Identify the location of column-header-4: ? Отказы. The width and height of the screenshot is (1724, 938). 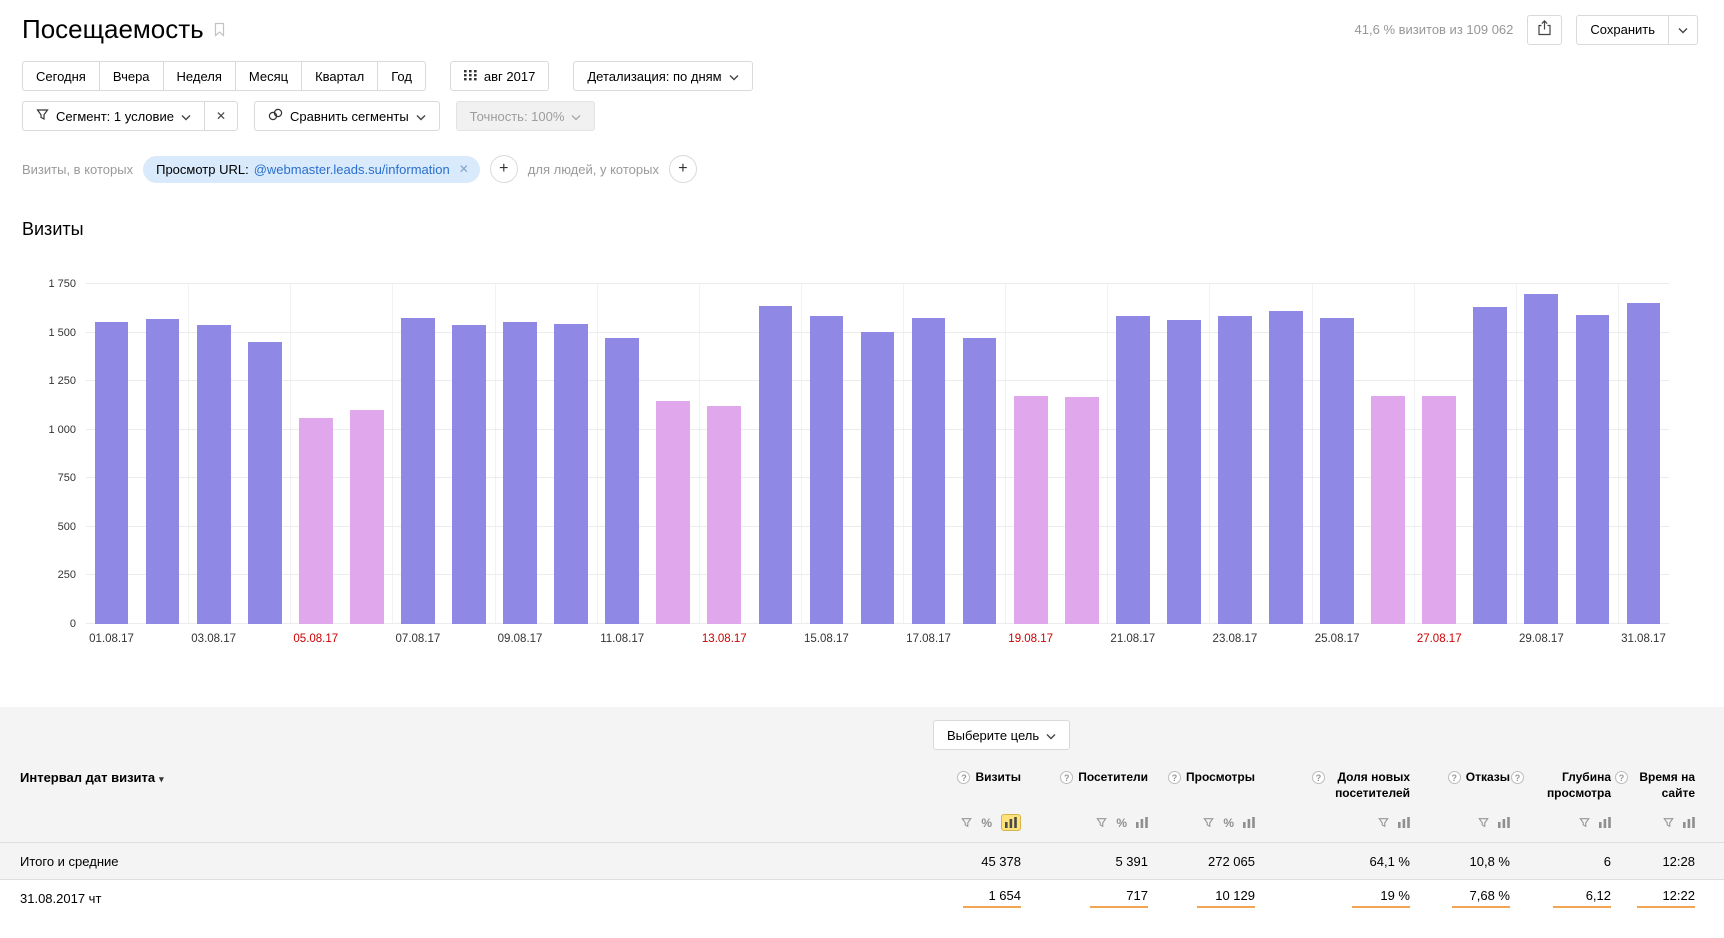
(1460, 785).